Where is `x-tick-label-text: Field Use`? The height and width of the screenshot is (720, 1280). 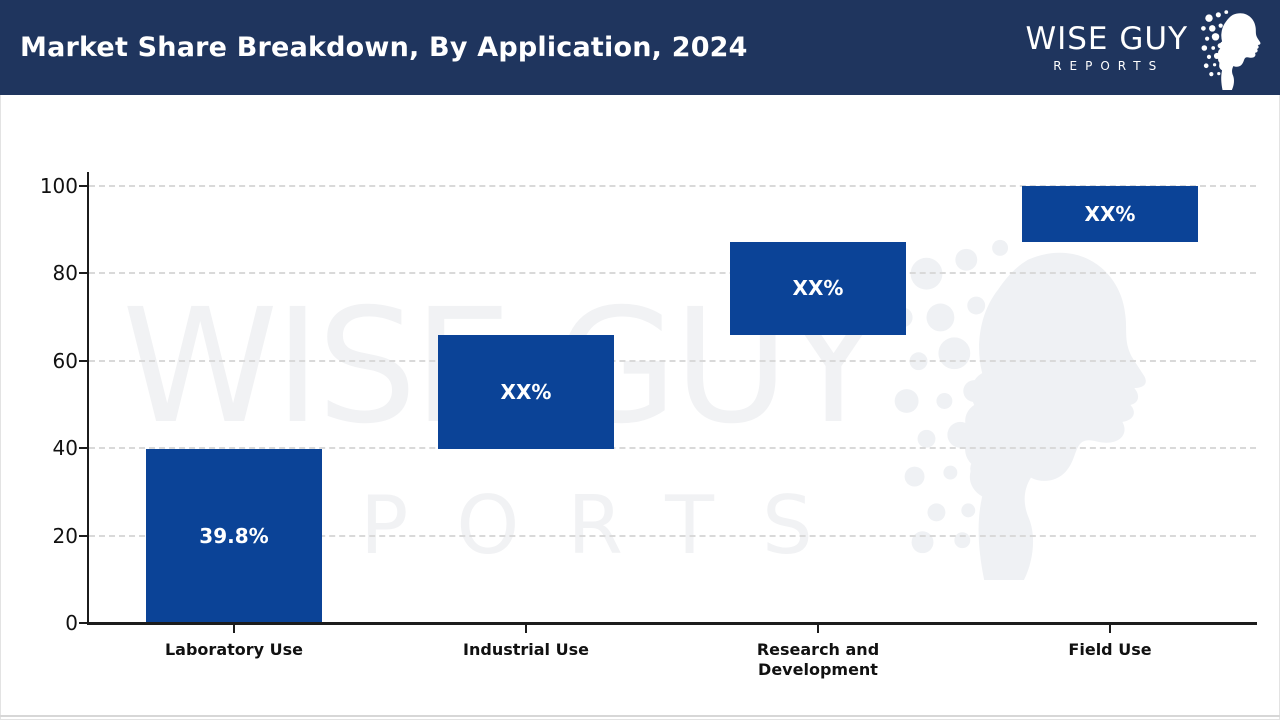
x-tick-label-text: Field Use is located at coordinates (1110, 649).